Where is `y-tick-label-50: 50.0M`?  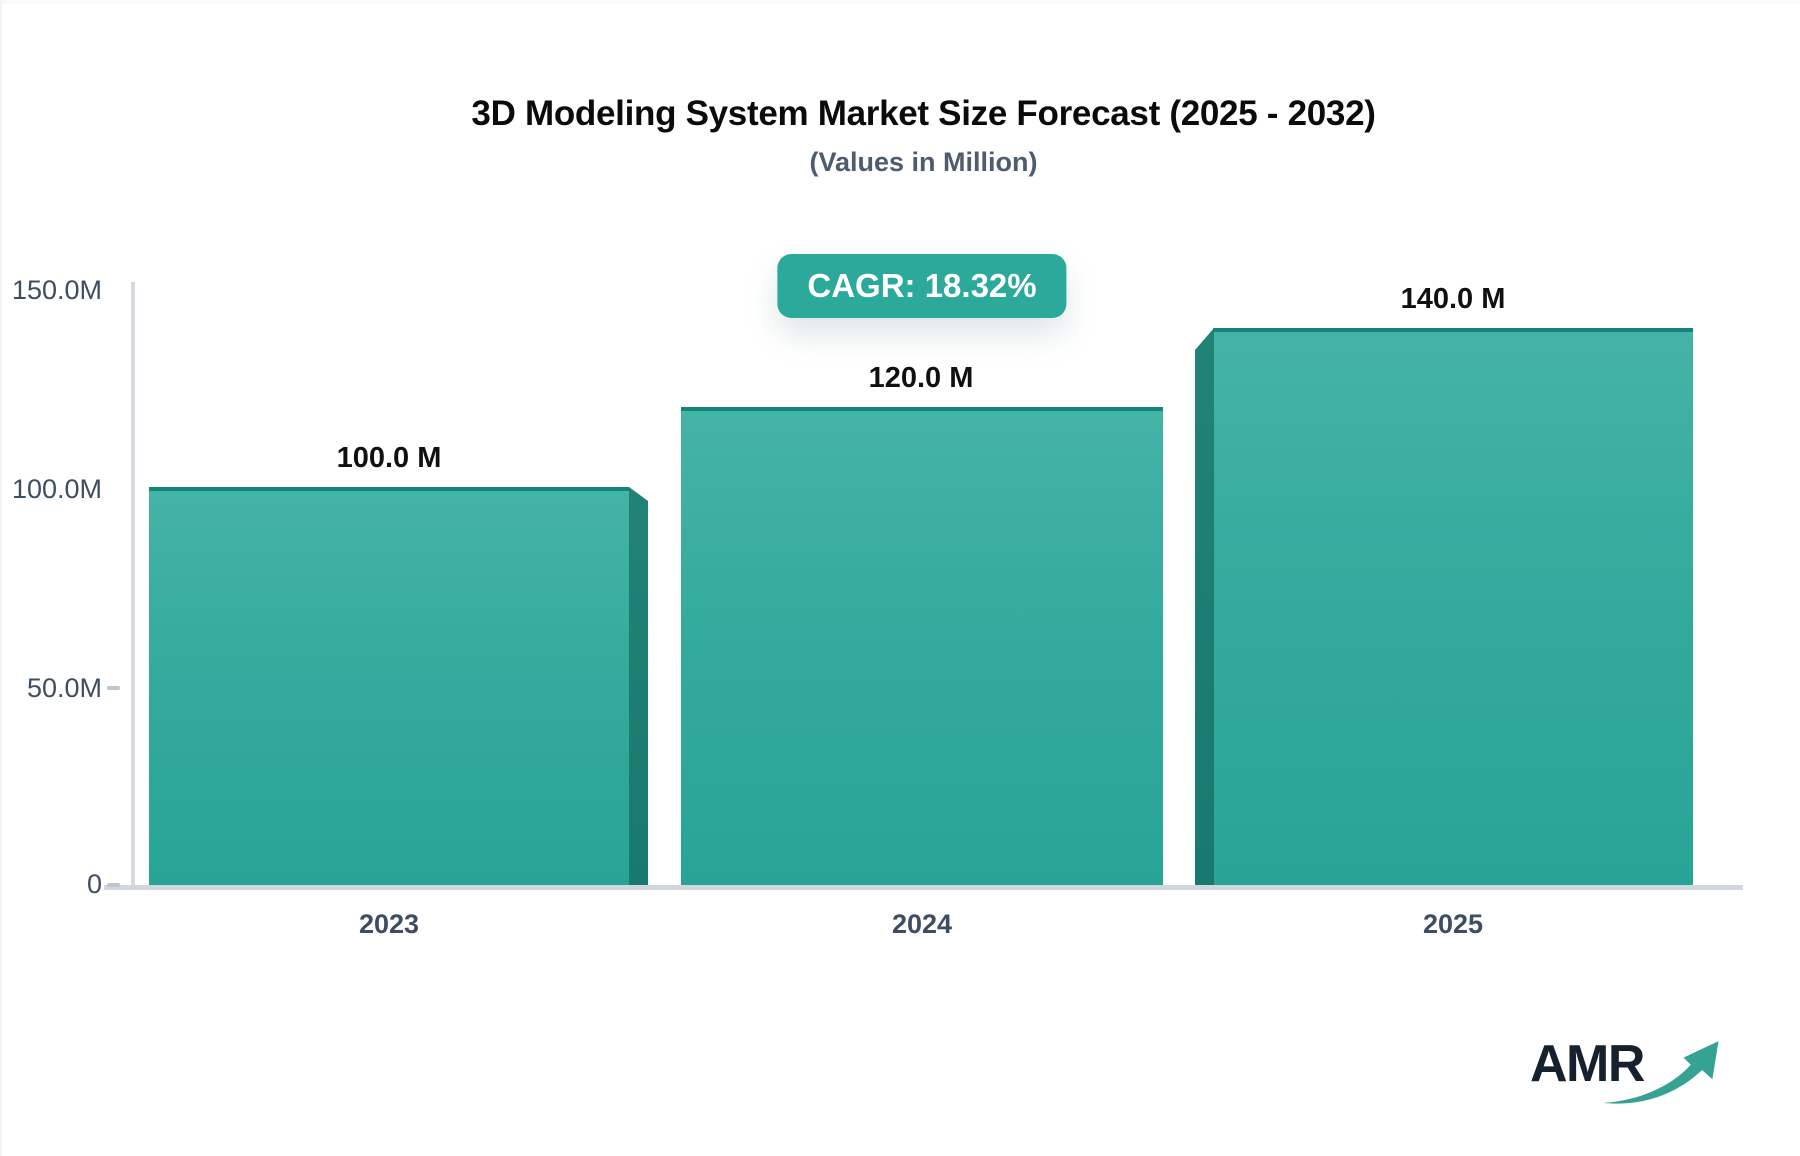 y-tick-label-50: 50.0M is located at coordinates (64, 688).